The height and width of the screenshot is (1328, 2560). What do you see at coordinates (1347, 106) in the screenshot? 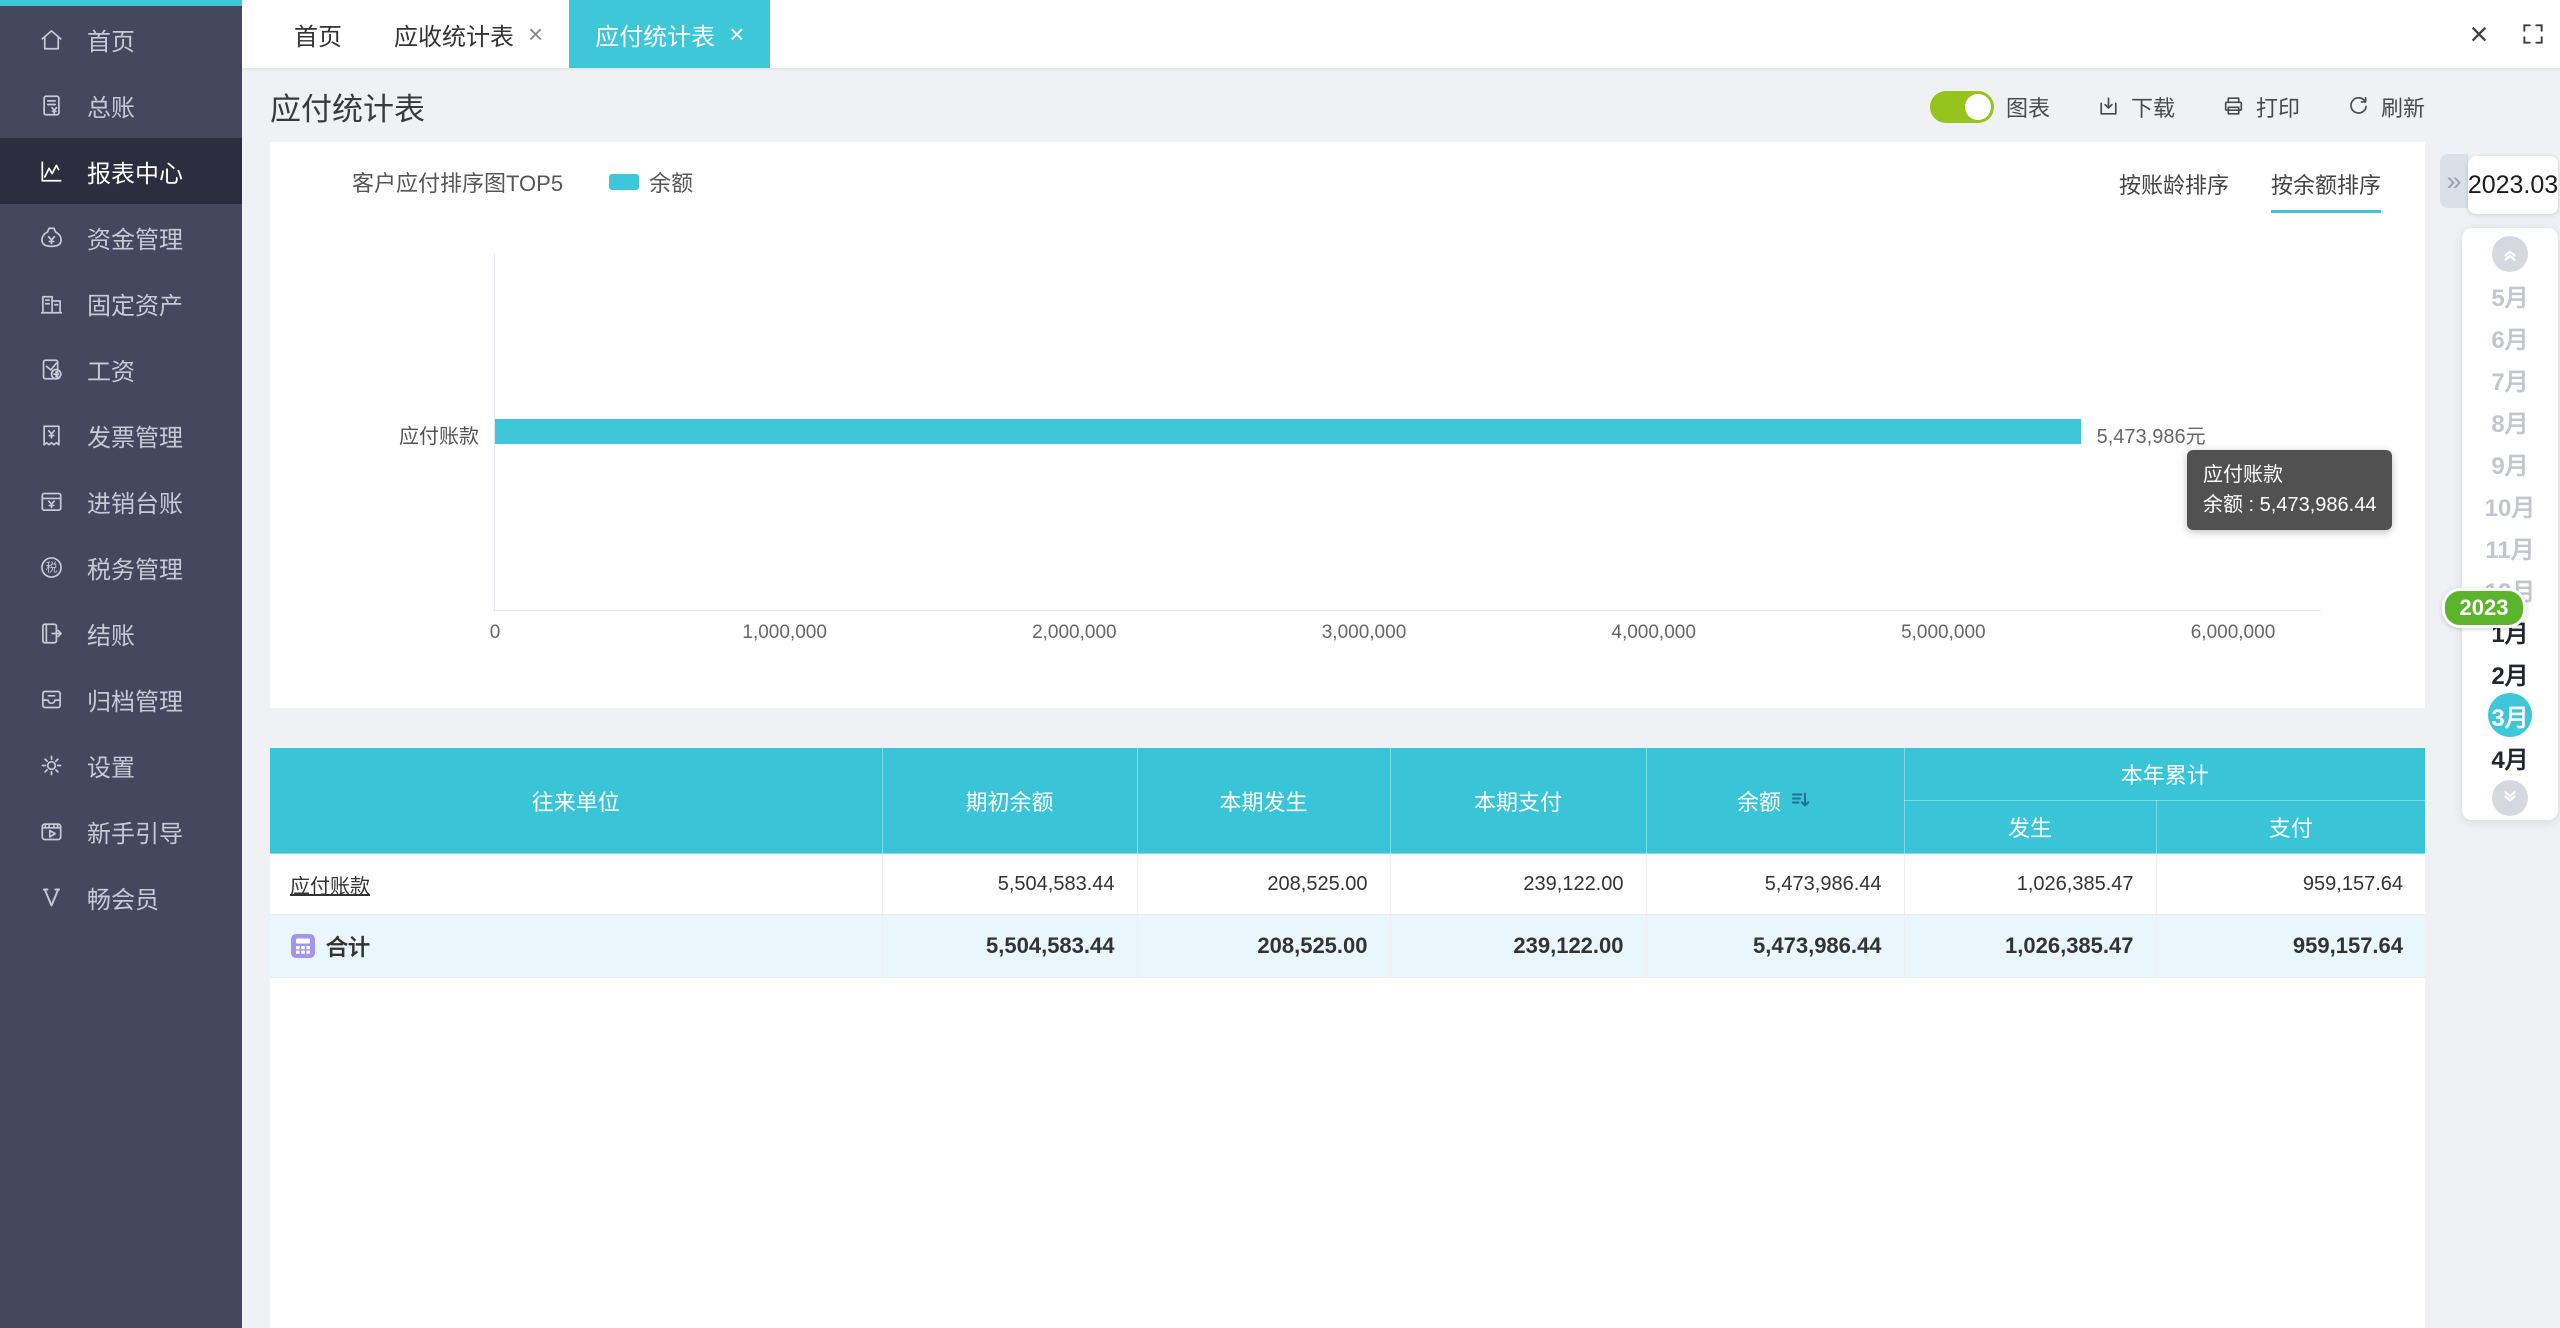
I see `page-header: 应付统计表 图表 下载 打印` at bounding box center [1347, 106].